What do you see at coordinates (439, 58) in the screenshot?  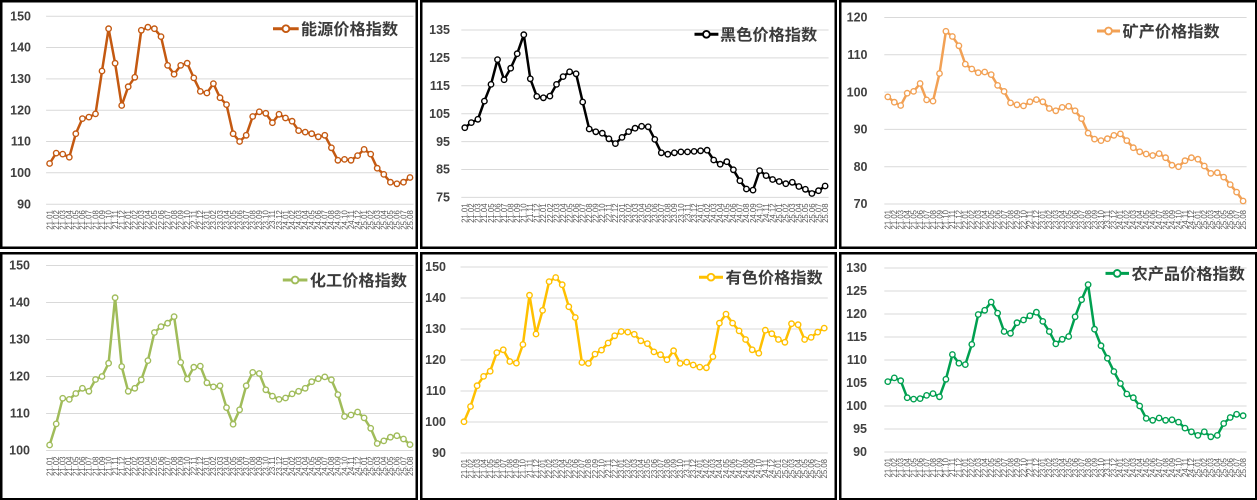 I see `svg-text: 125` at bounding box center [439, 58].